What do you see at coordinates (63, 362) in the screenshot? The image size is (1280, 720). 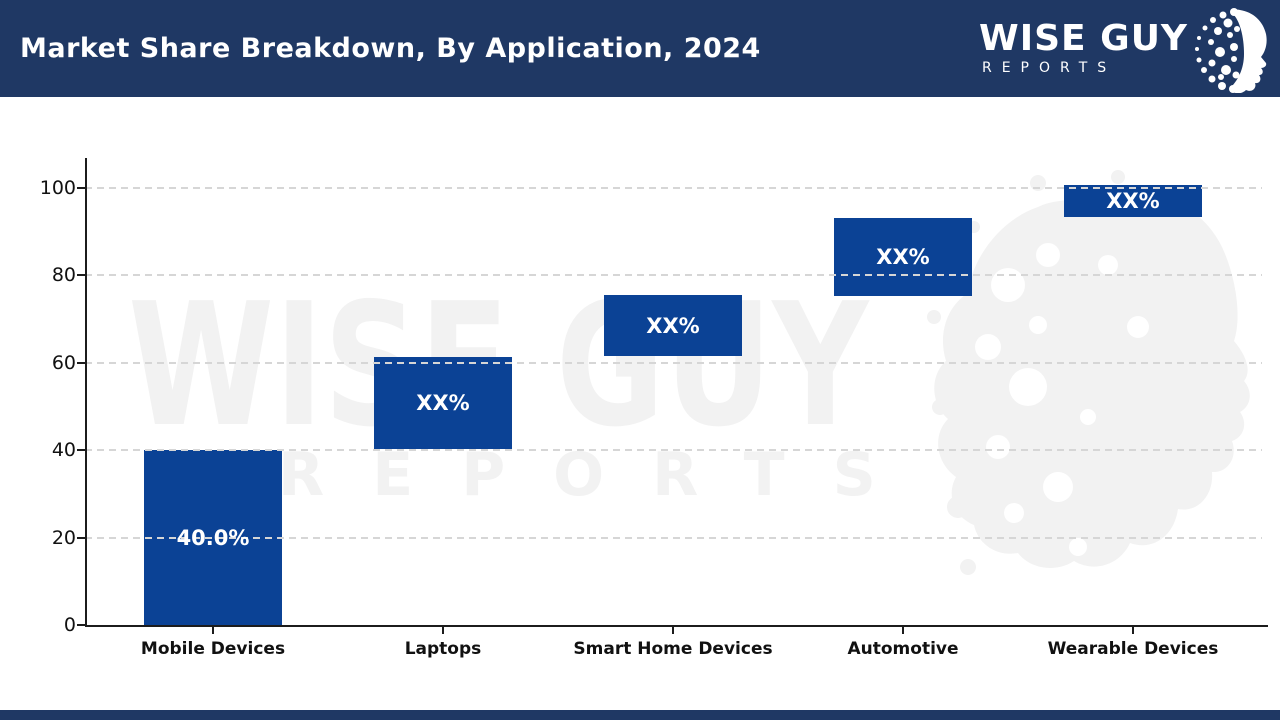 I see `y-tick-label: 60` at bounding box center [63, 362].